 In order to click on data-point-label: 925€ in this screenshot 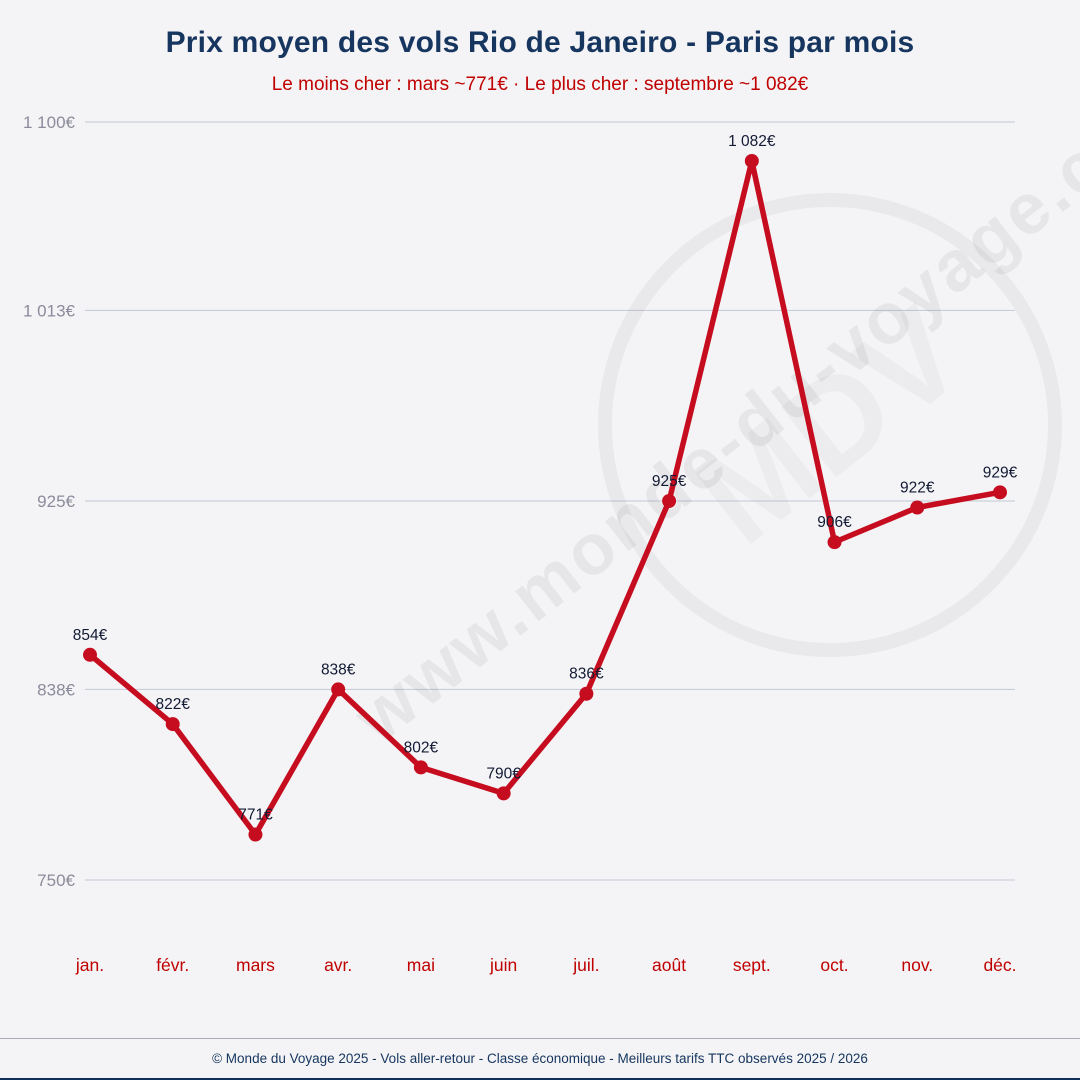, I will do `click(669, 481)`.